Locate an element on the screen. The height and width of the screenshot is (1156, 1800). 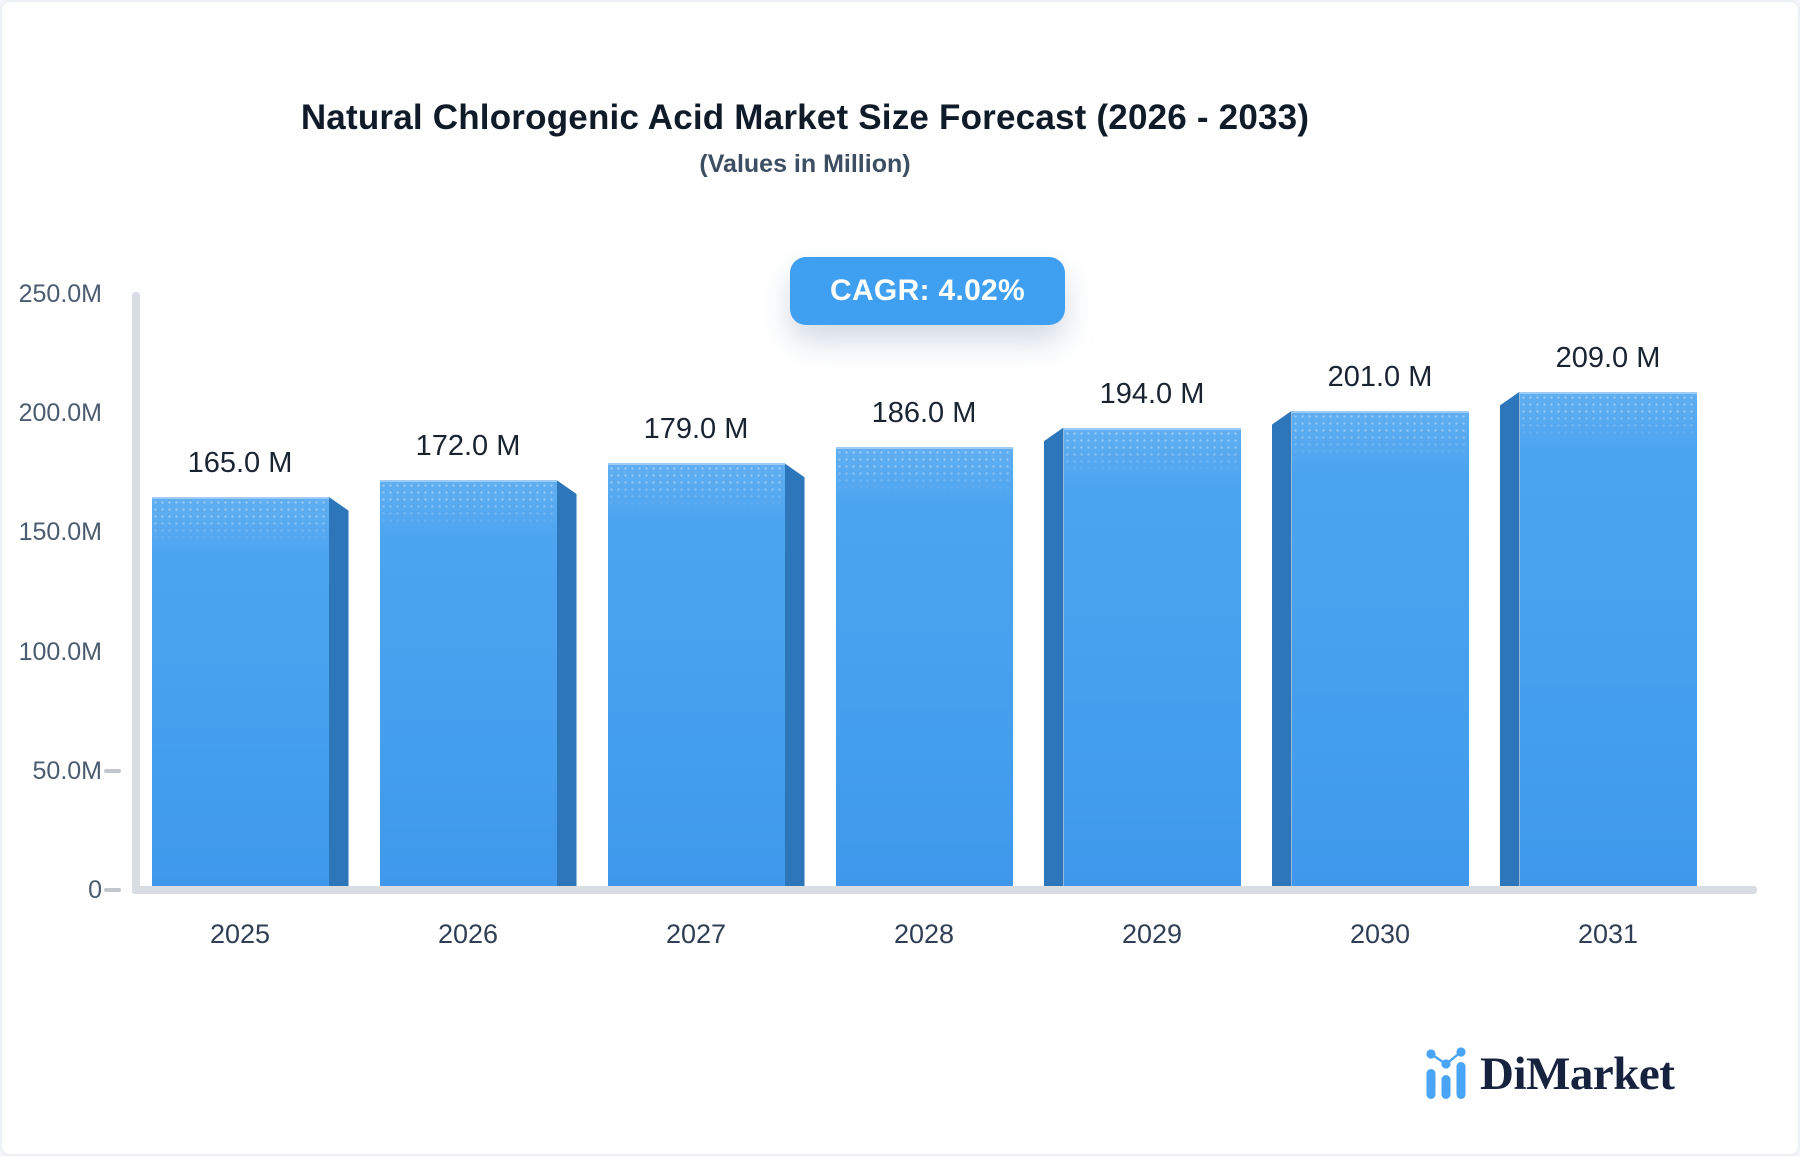
bar-2025 is located at coordinates (240, 693).